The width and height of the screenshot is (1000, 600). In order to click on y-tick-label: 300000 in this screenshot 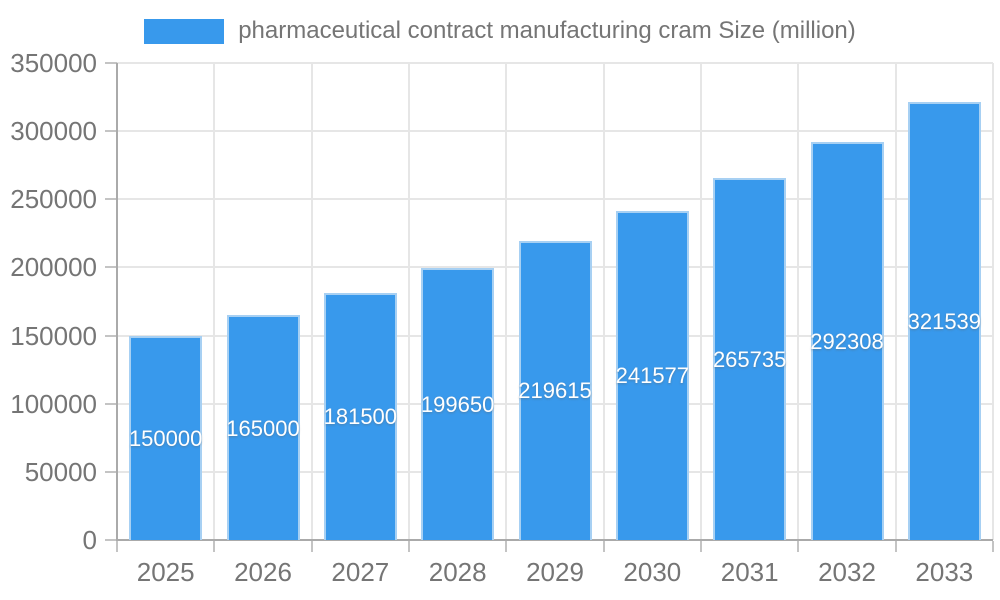, I will do `click(53, 131)`.